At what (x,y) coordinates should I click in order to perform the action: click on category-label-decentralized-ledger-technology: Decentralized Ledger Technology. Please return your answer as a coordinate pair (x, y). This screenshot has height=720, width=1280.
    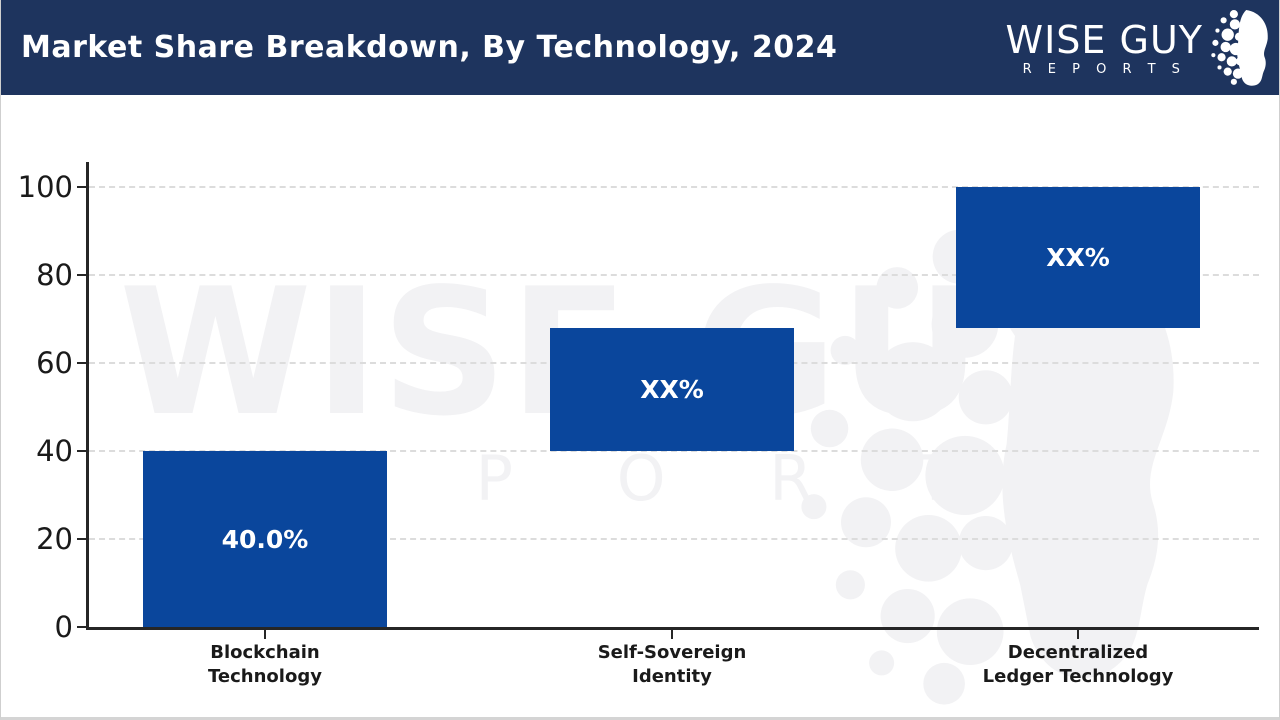
    Looking at the image, I should click on (1078, 665).